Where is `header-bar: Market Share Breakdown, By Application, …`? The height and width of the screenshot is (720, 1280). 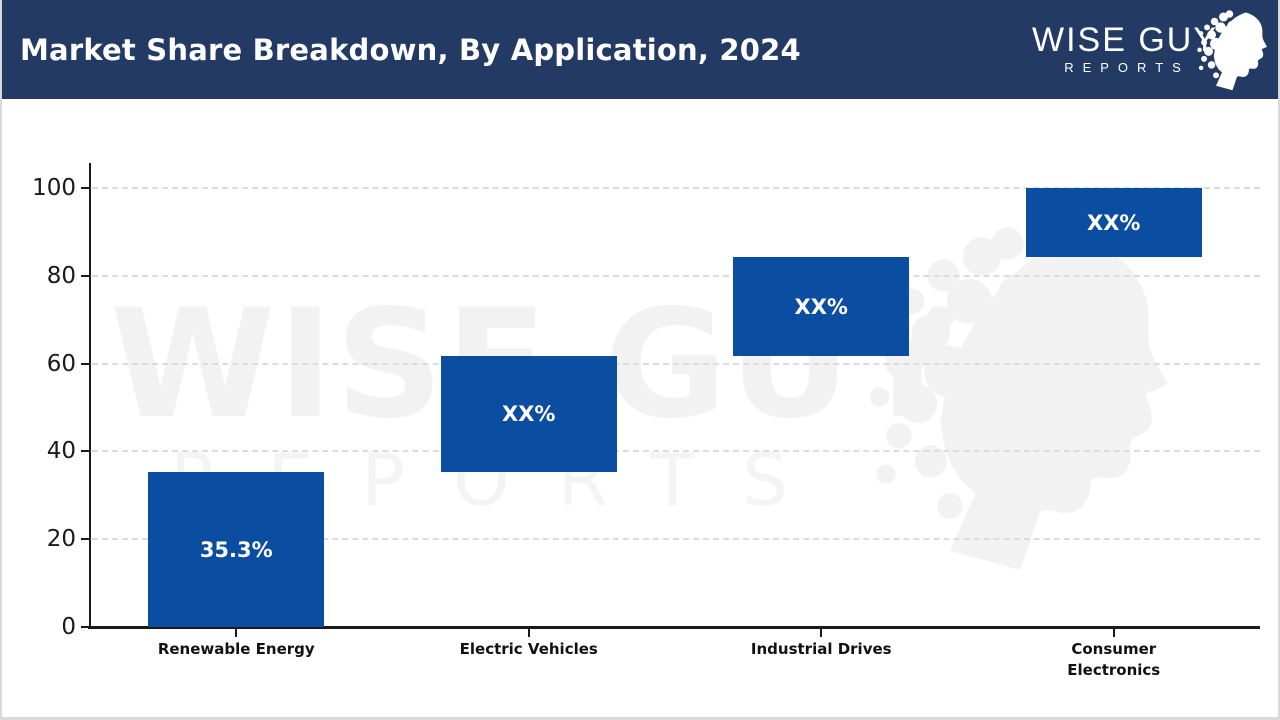
header-bar: Market Share Breakdown, By Application, … is located at coordinates (640, 49).